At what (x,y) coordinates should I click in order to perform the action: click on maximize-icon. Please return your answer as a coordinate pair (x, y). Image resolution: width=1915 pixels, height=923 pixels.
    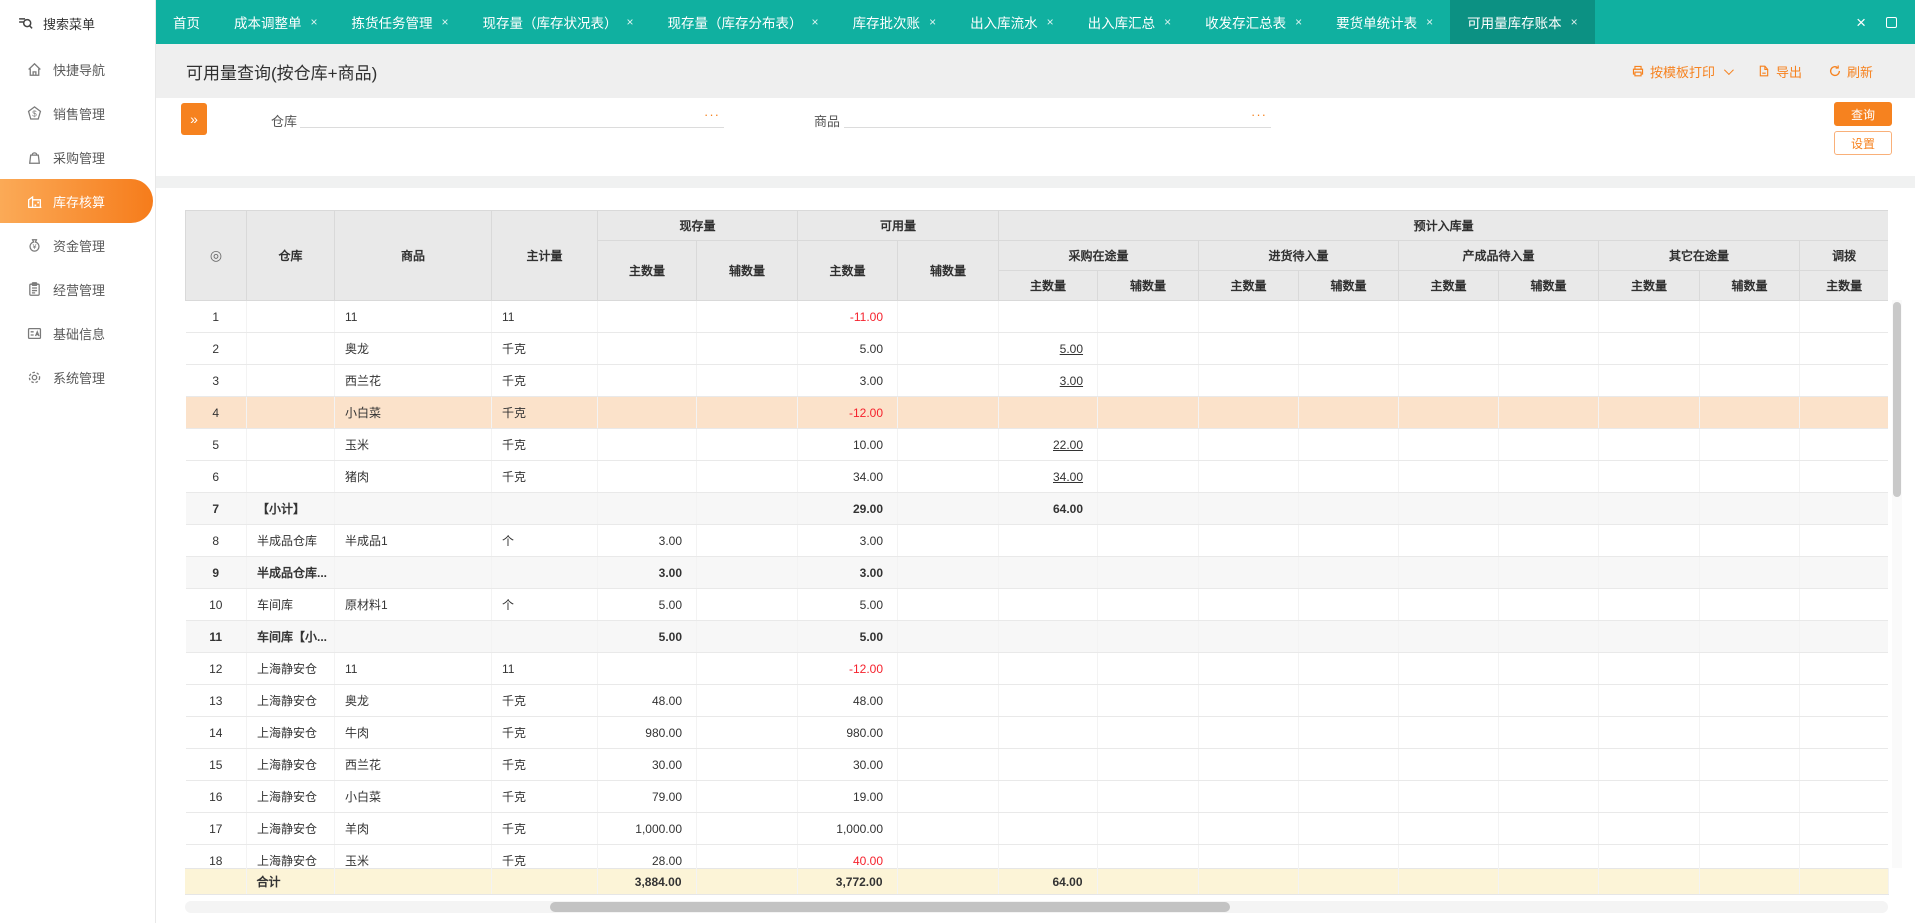
    Looking at the image, I should click on (1891, 22).